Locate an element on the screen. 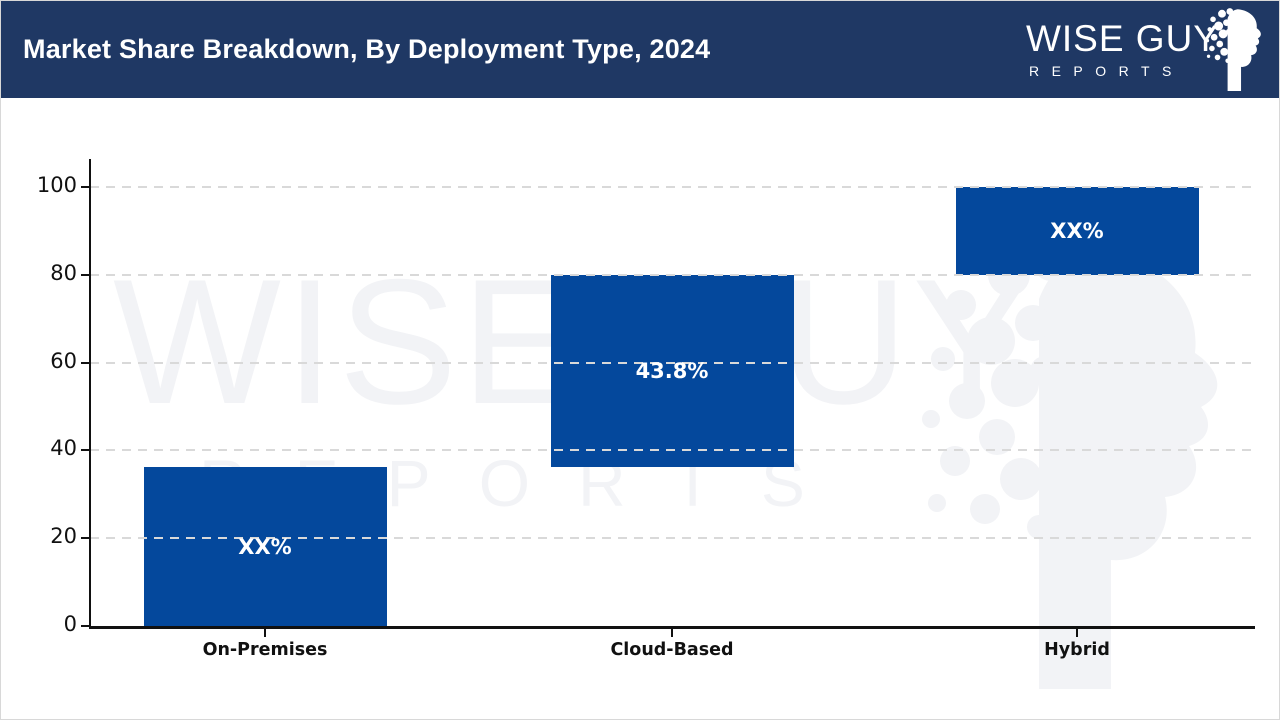 This screenshot has height=720, width=1280. logo-text-block: WISE GUY REPORTS is located at coordinates (1122, 49).